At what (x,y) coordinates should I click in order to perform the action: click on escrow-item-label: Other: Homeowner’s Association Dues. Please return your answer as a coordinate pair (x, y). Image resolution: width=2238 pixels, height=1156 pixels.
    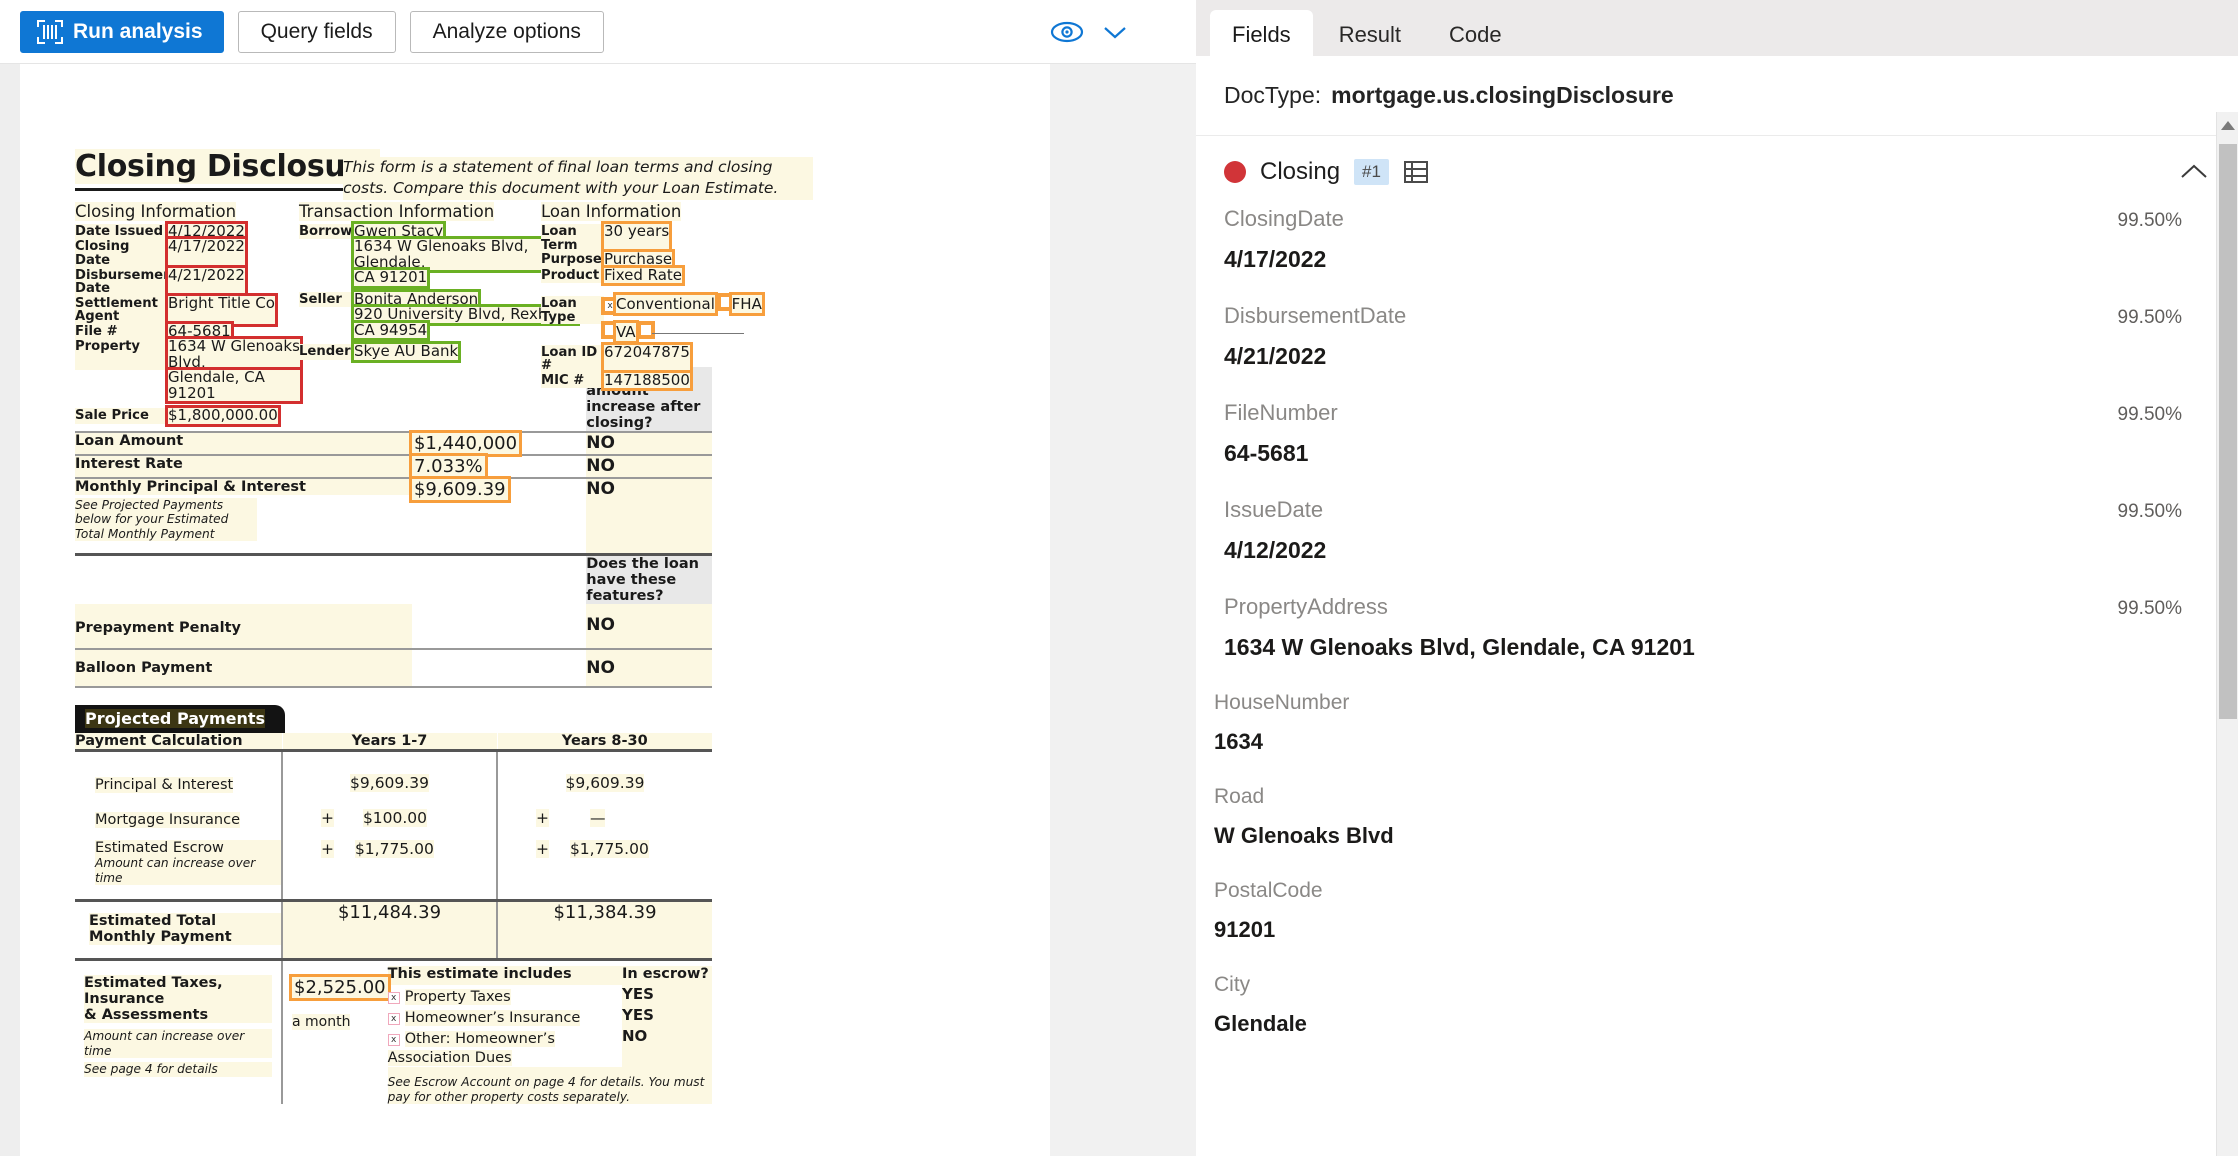
    Looking at the image, I should click on (471, 1049).